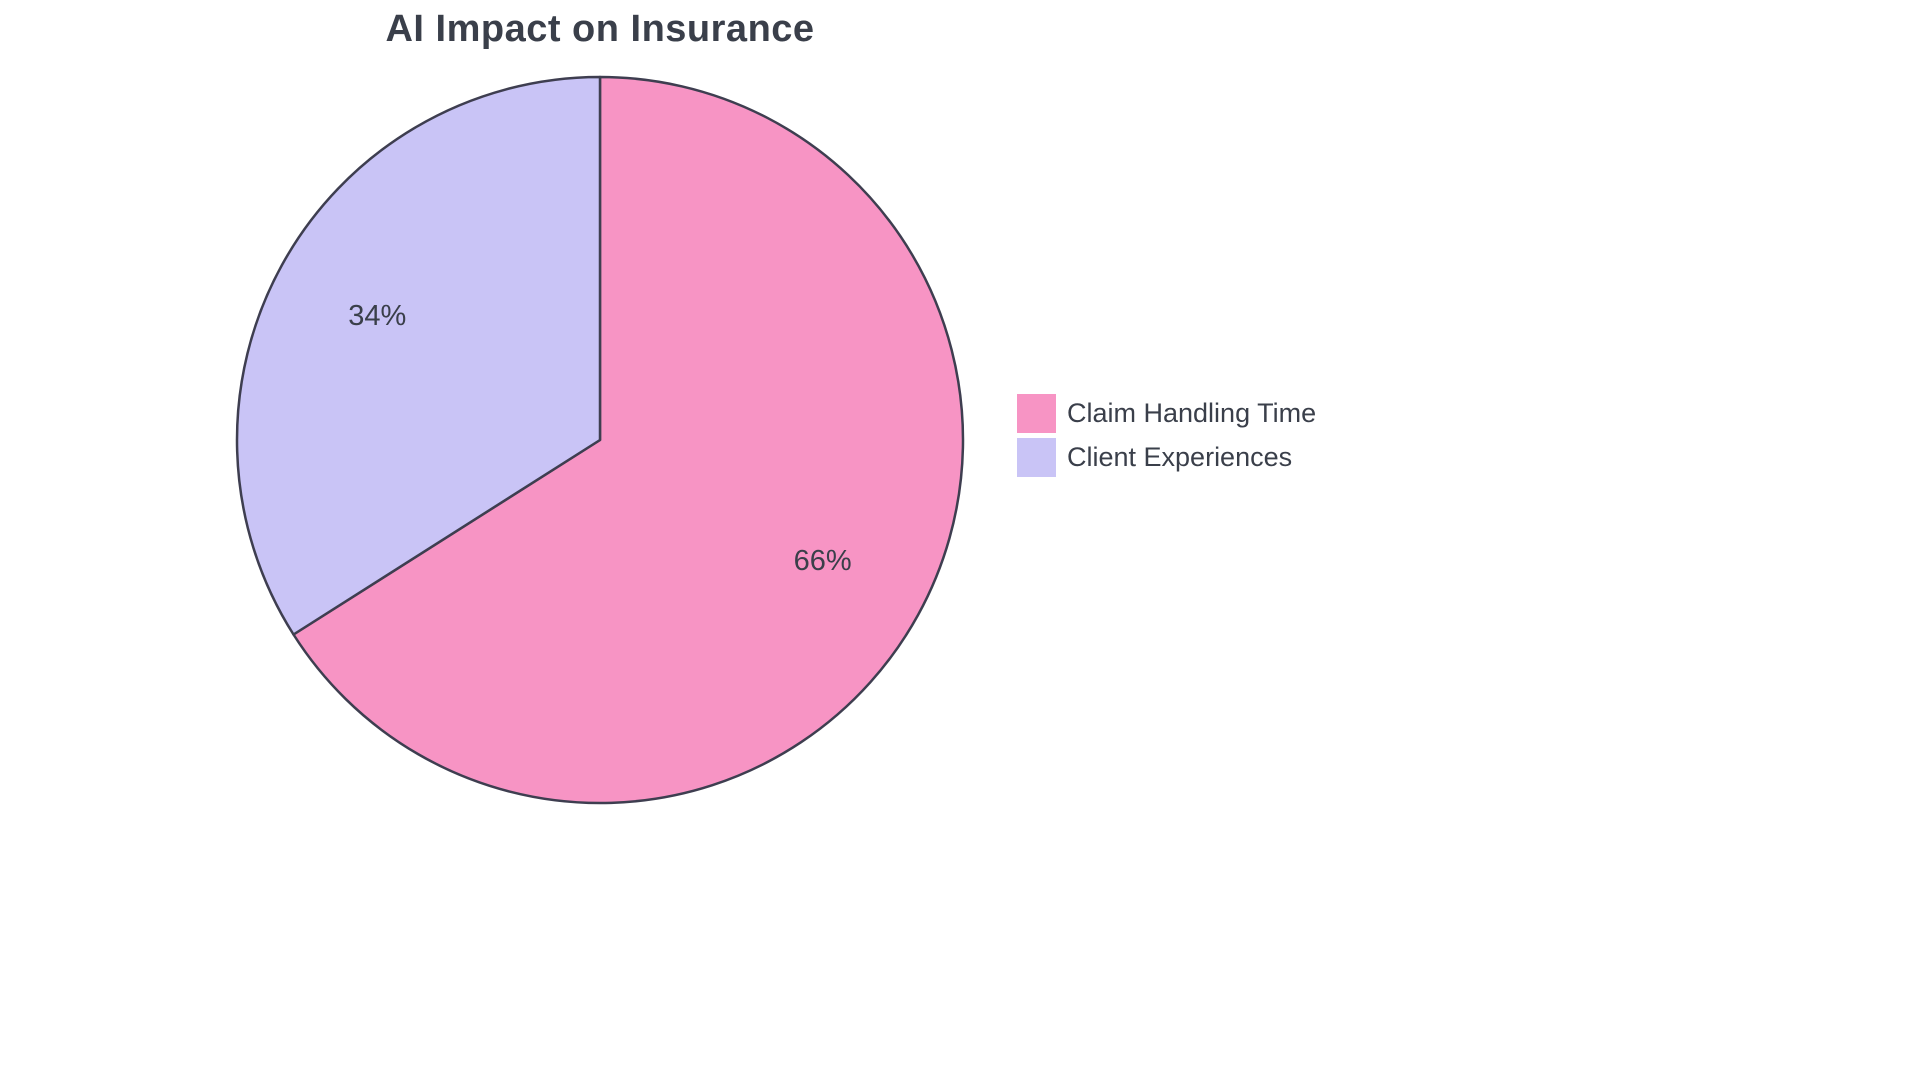 The width and height of the screenshot is (1920, 1083). I want to click on legend-item: Client Experiences, so click(1166, 457).